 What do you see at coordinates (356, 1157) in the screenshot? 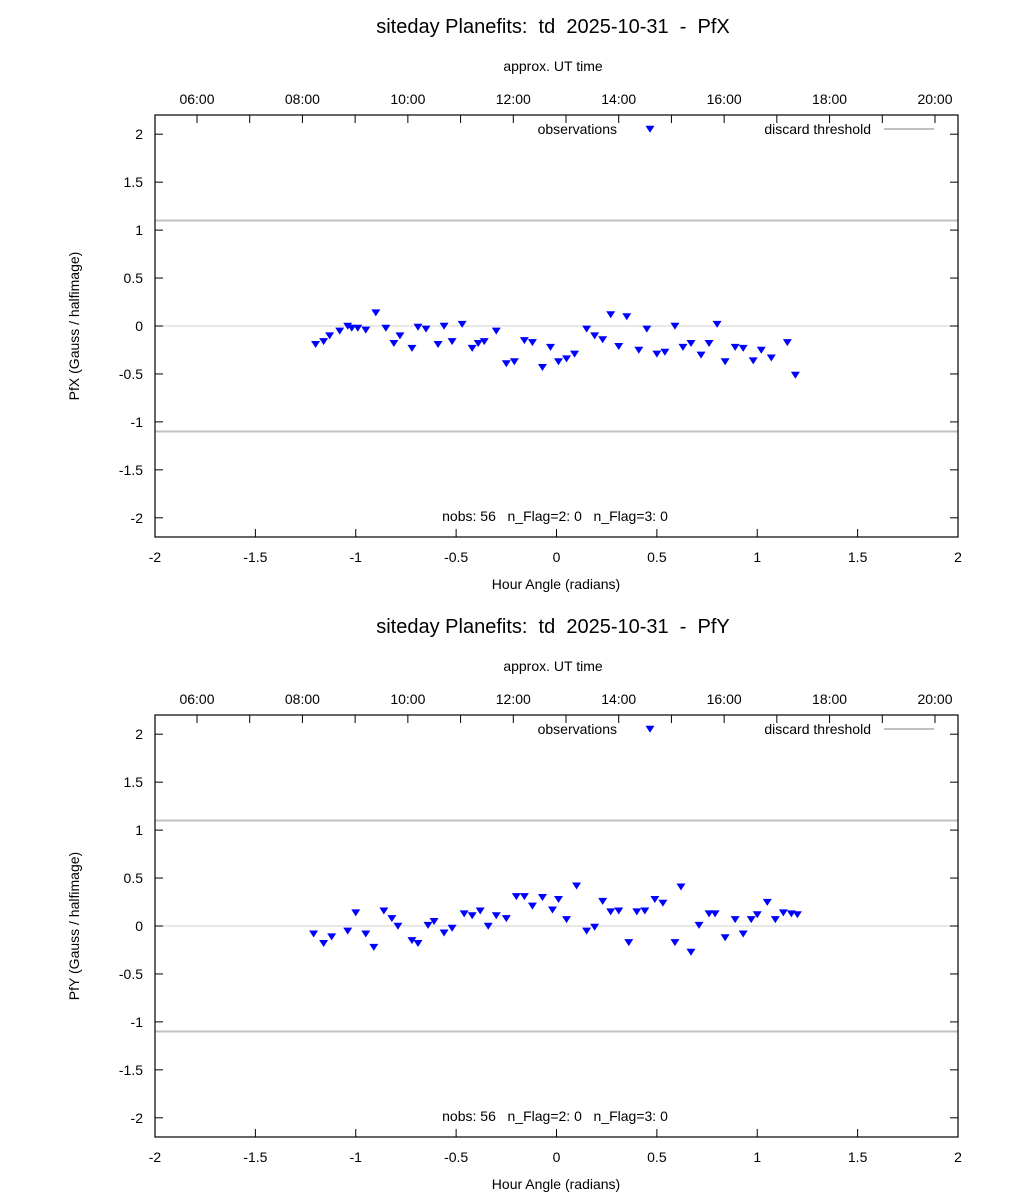
I see `x-tick-label: -1` at bounding box center [356, 1157].